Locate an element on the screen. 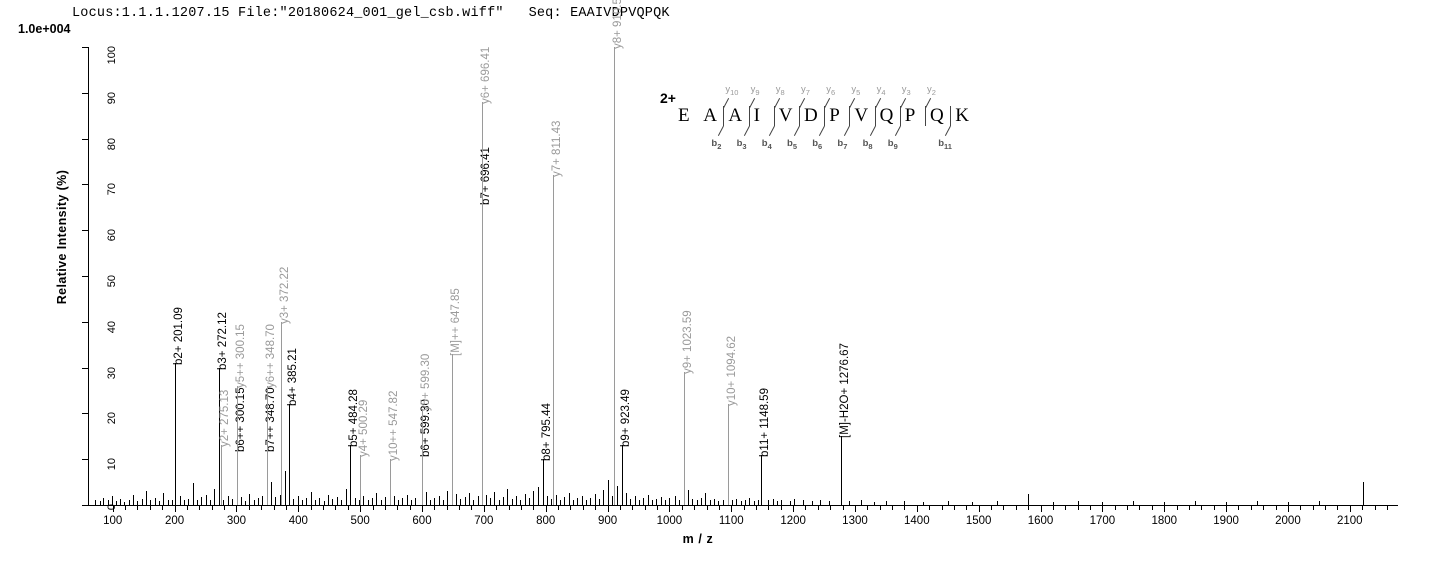 The height and width of the screenshot is (562, 1436). b-ion-index: 5 is located at coordinates (794, 146).